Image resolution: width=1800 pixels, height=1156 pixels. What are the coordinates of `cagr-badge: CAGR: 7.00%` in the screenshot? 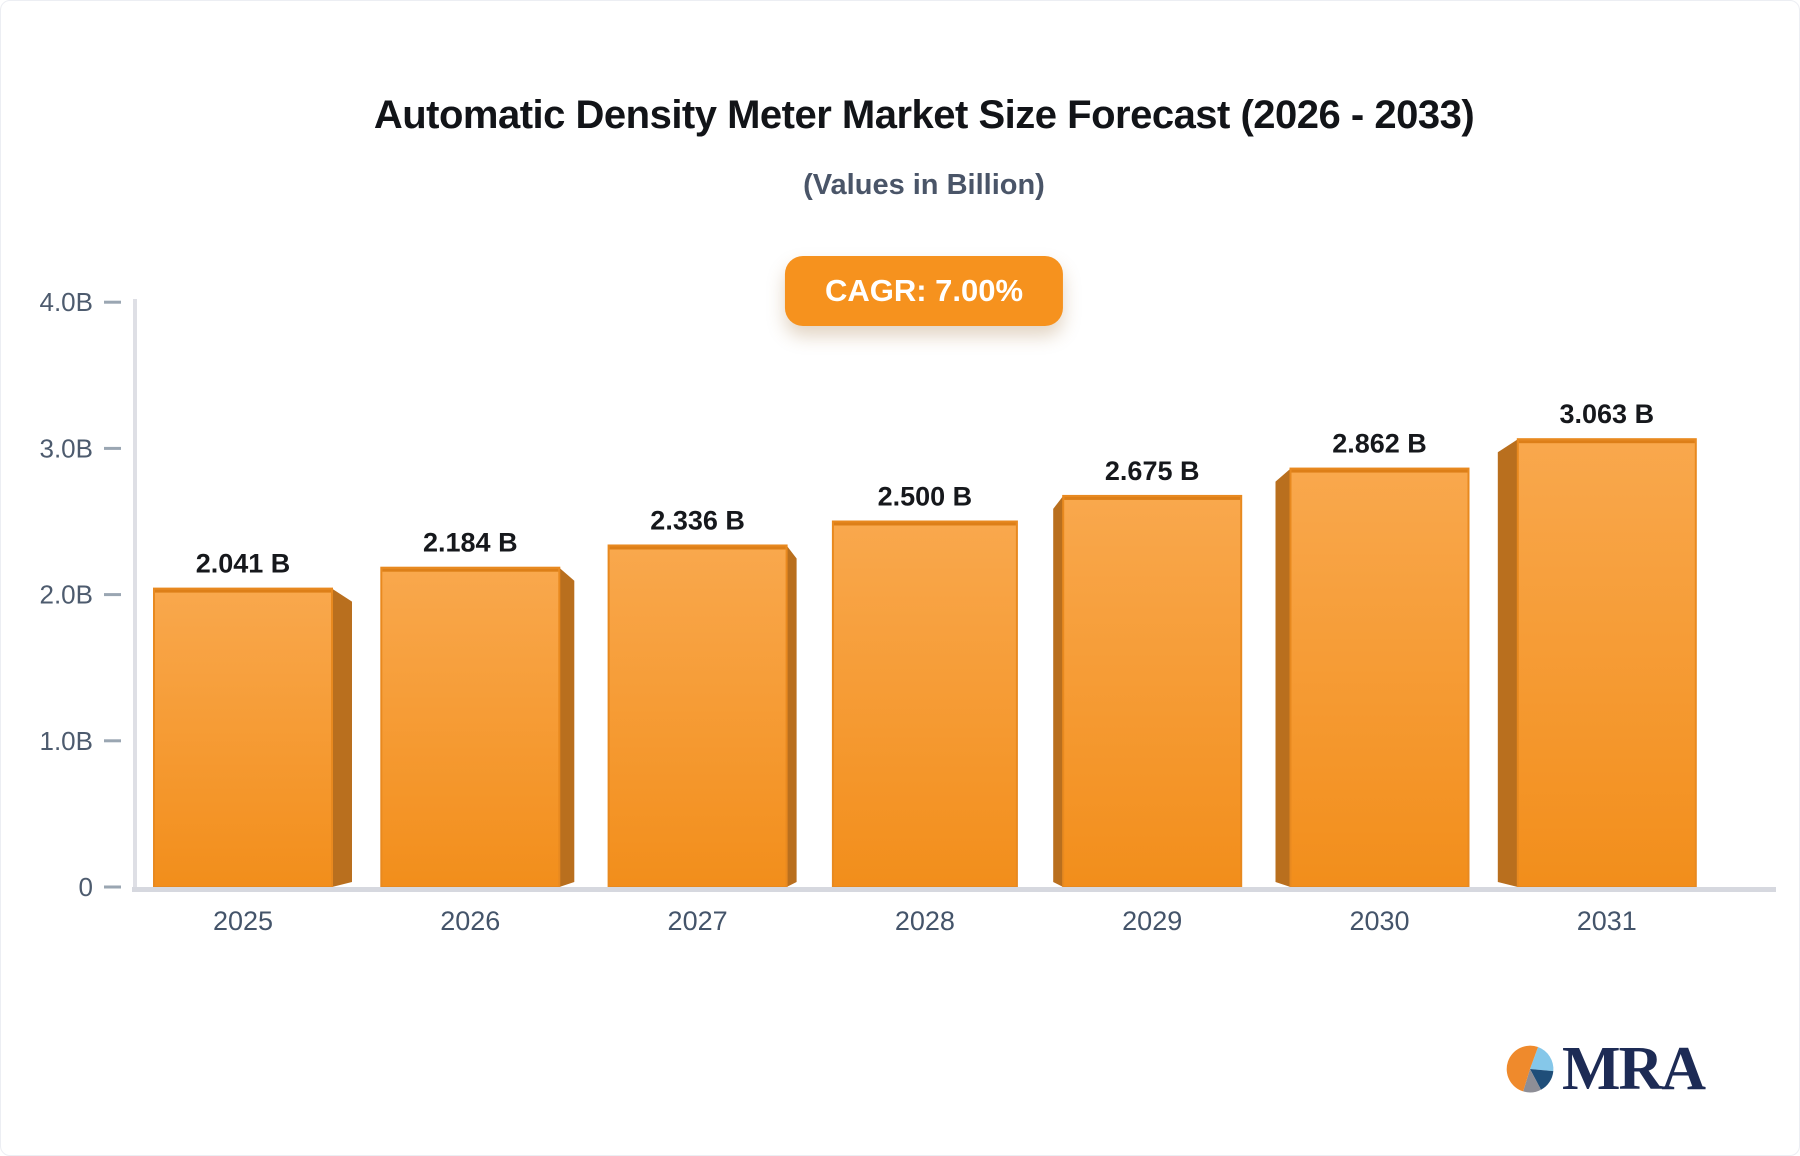 It's located at (924, 291).